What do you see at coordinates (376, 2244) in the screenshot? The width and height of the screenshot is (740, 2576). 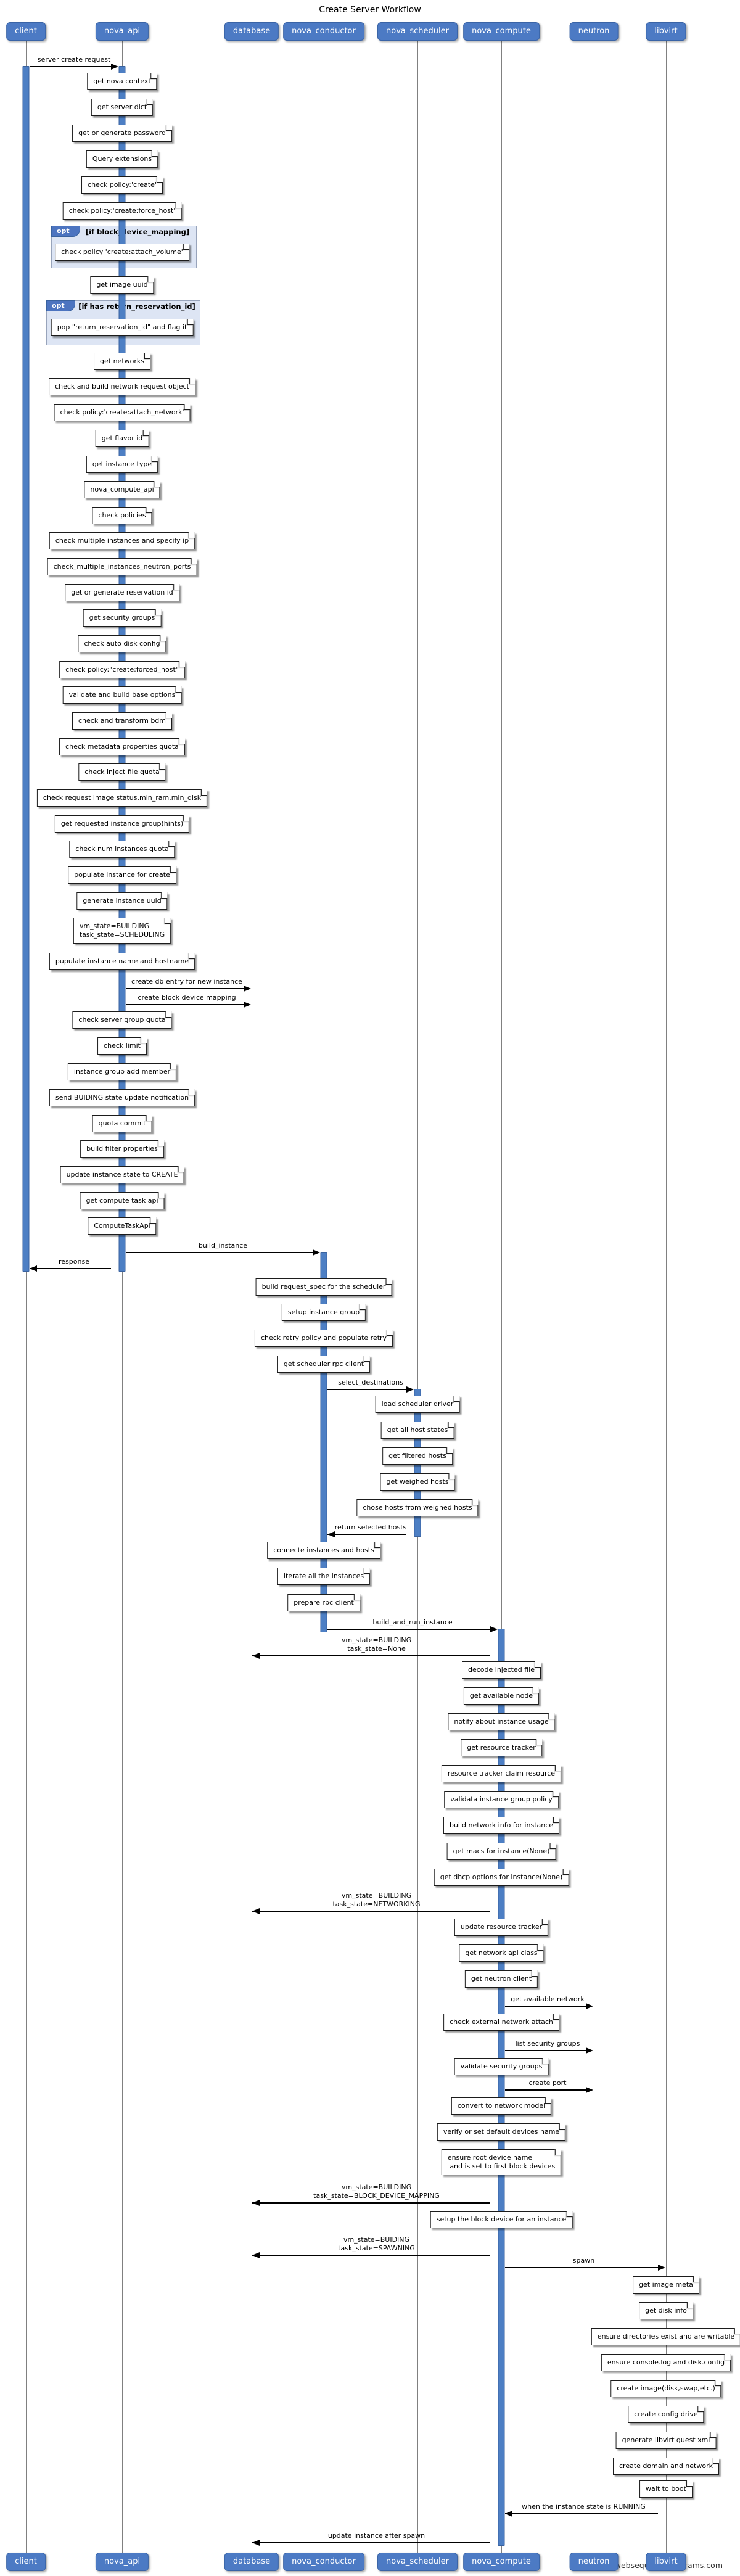 I see `message-label: vm_state=BUIDING task_state=SPAWNING` at bounding box center [376, 2244].